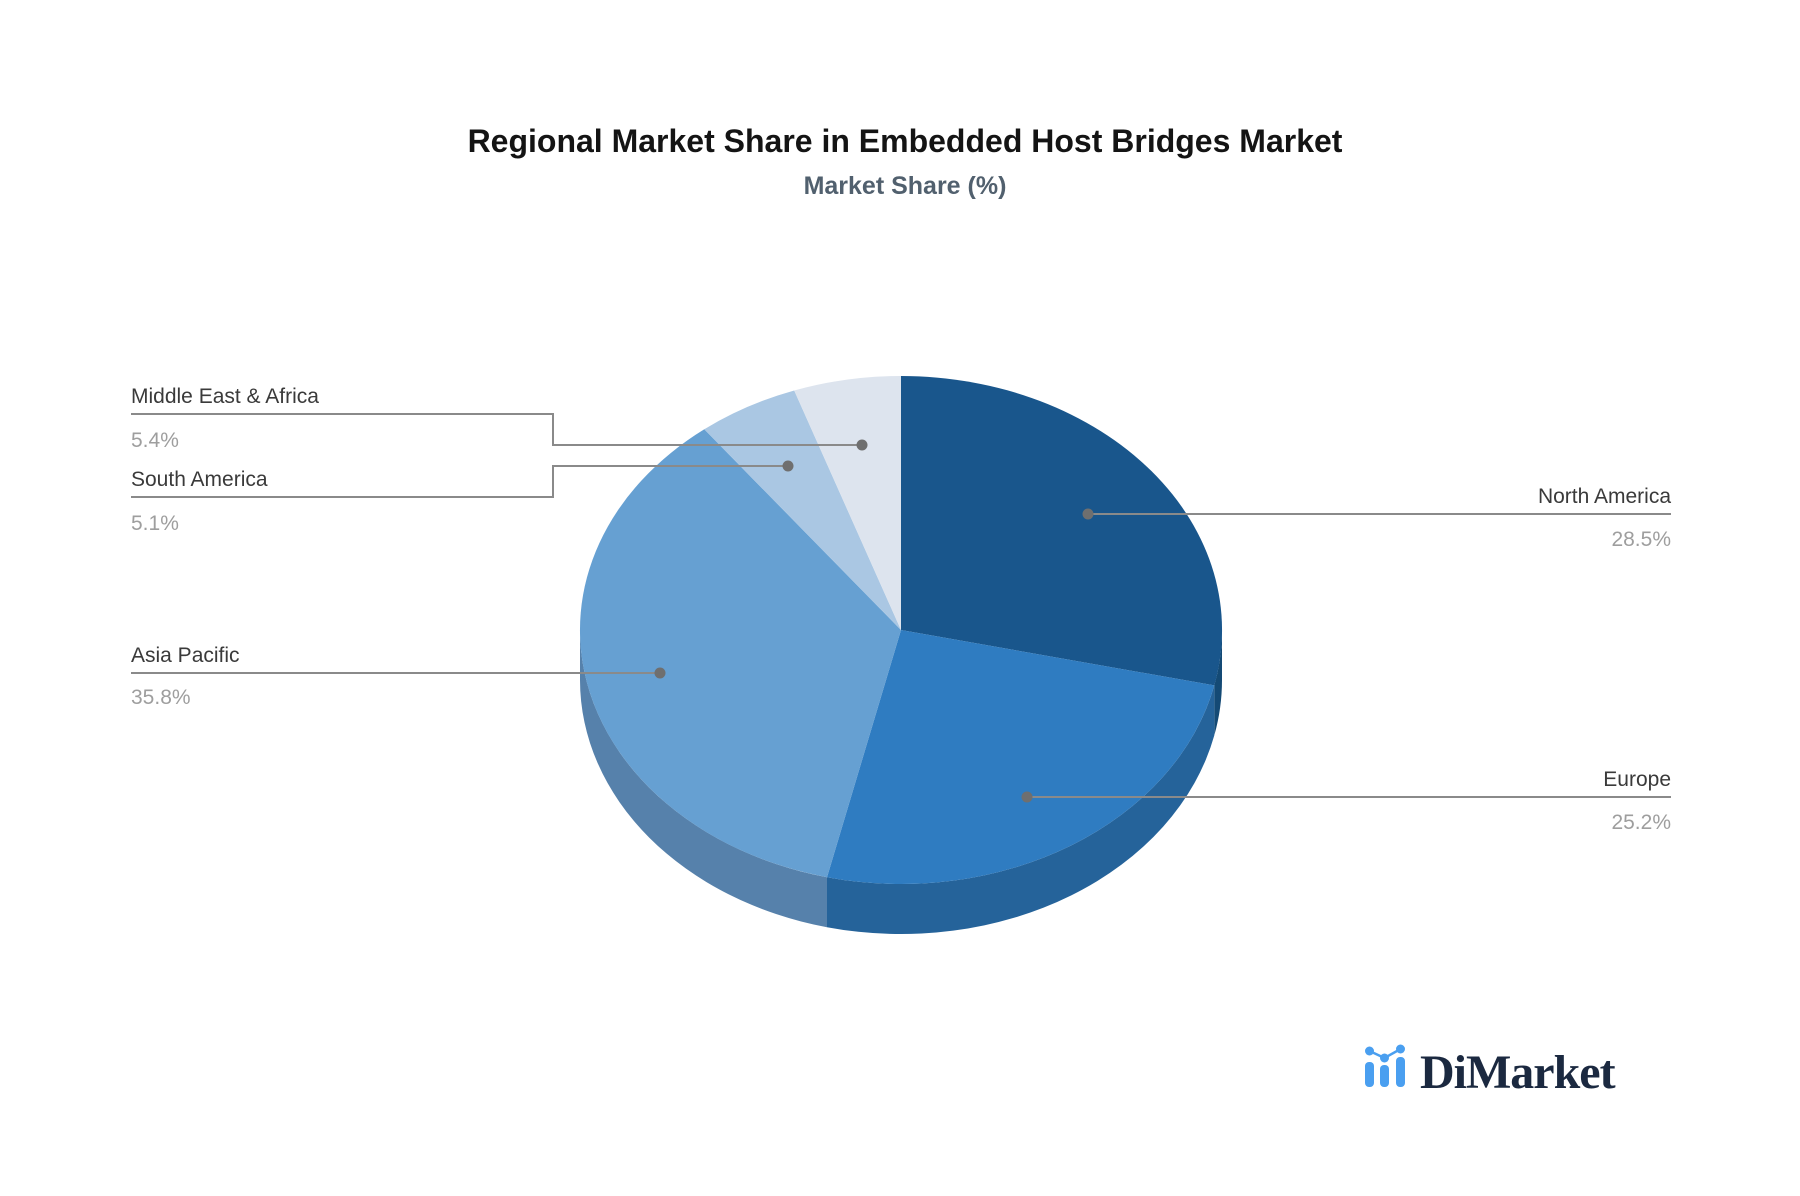  I want to click on callout-south-america: South America 5.1%, so click(462, 497).